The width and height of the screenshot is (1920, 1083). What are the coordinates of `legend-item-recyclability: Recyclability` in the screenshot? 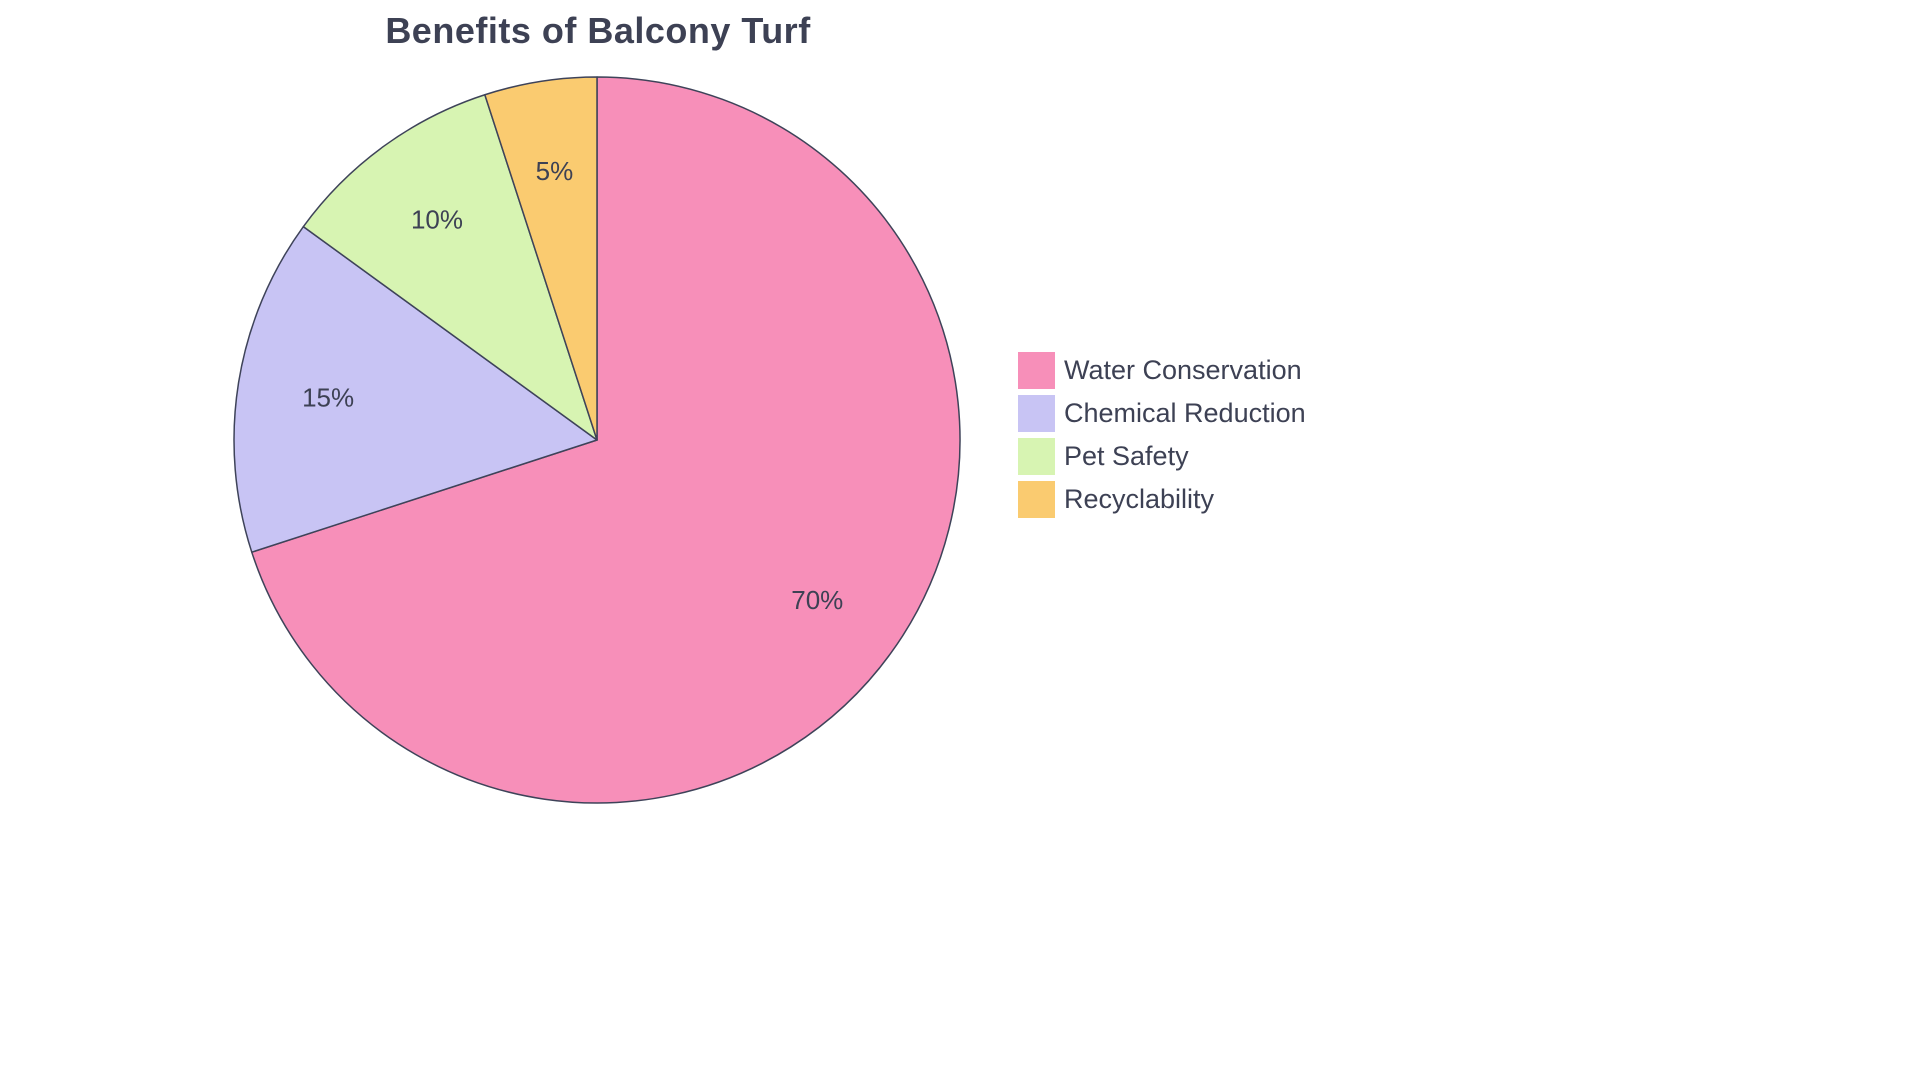 It's located at (1162, 499).